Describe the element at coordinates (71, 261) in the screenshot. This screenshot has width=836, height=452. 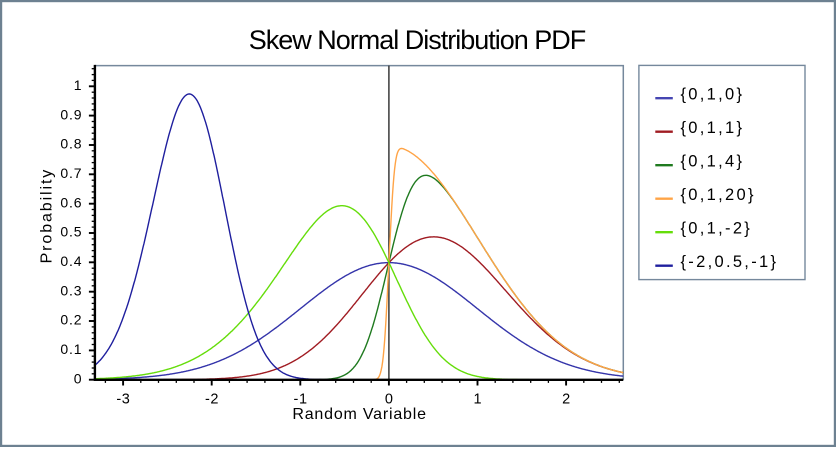
I see `svg-text: 0.4` at that location.